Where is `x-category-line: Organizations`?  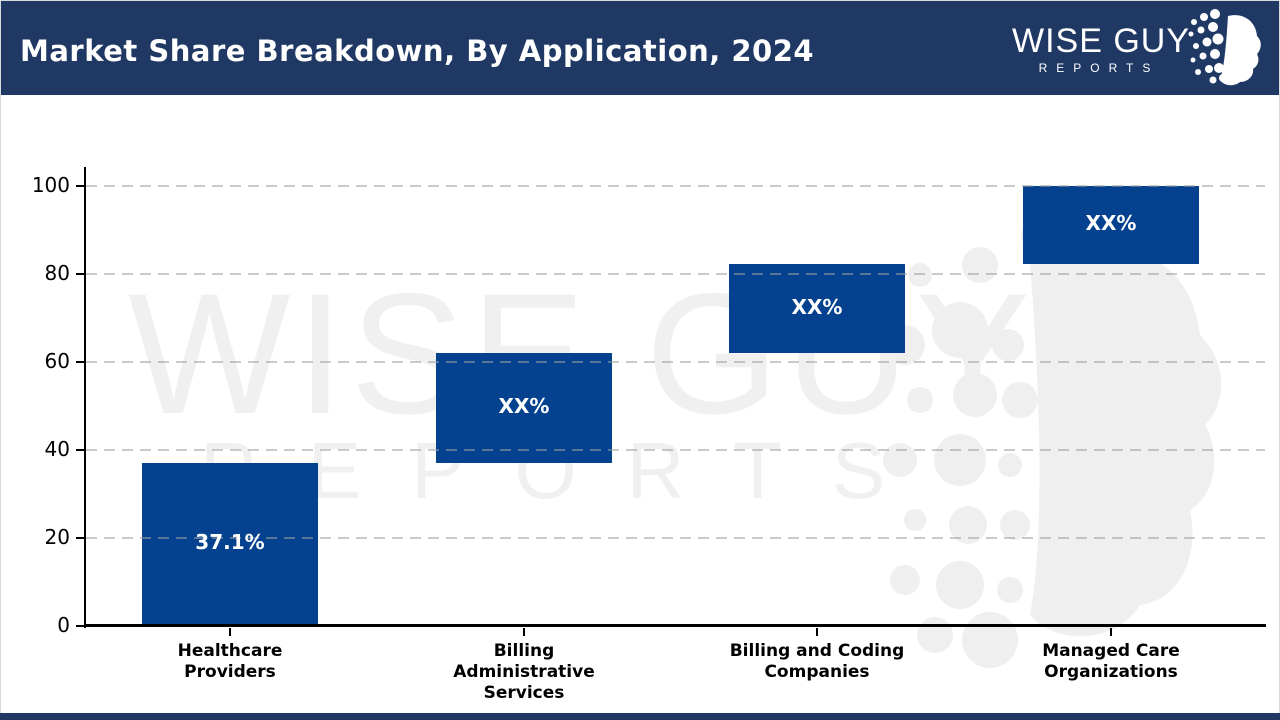 x-category-line: Organizations is located at coordinates (1111, 672).